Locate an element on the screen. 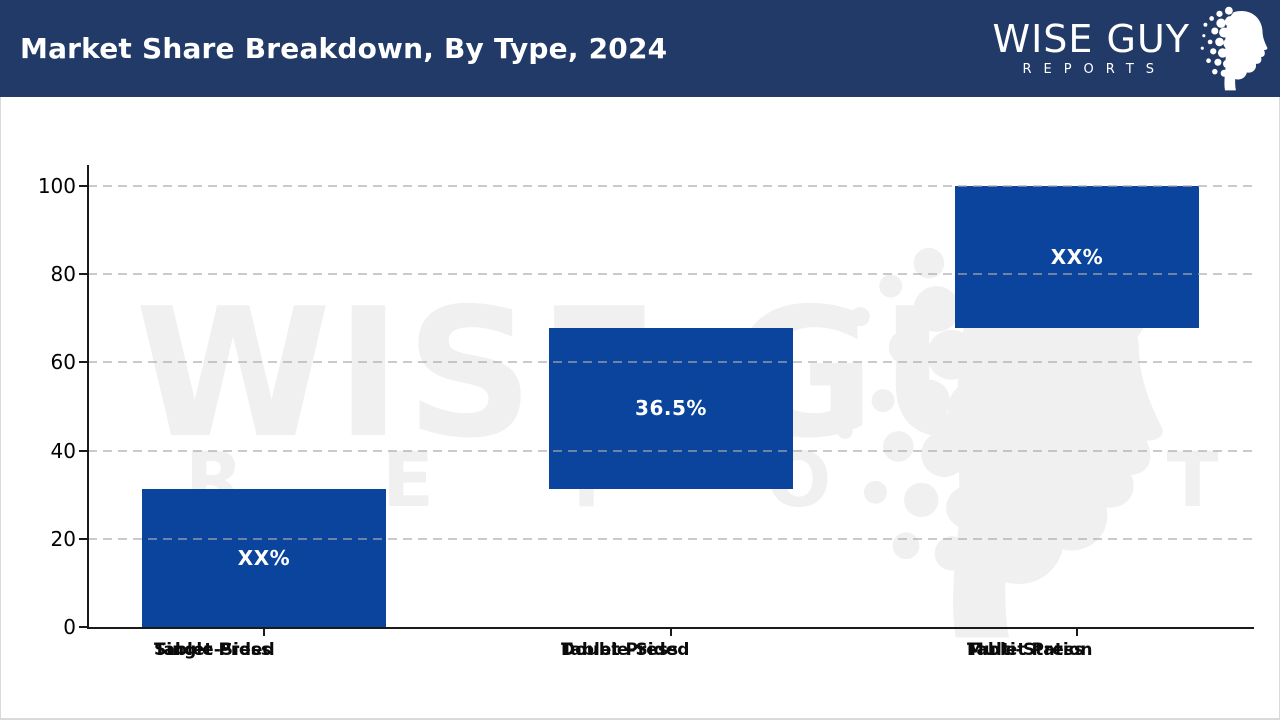 This screenshot has width=1280, height=720. axis-left-spine is located at coordinates (88, 397).